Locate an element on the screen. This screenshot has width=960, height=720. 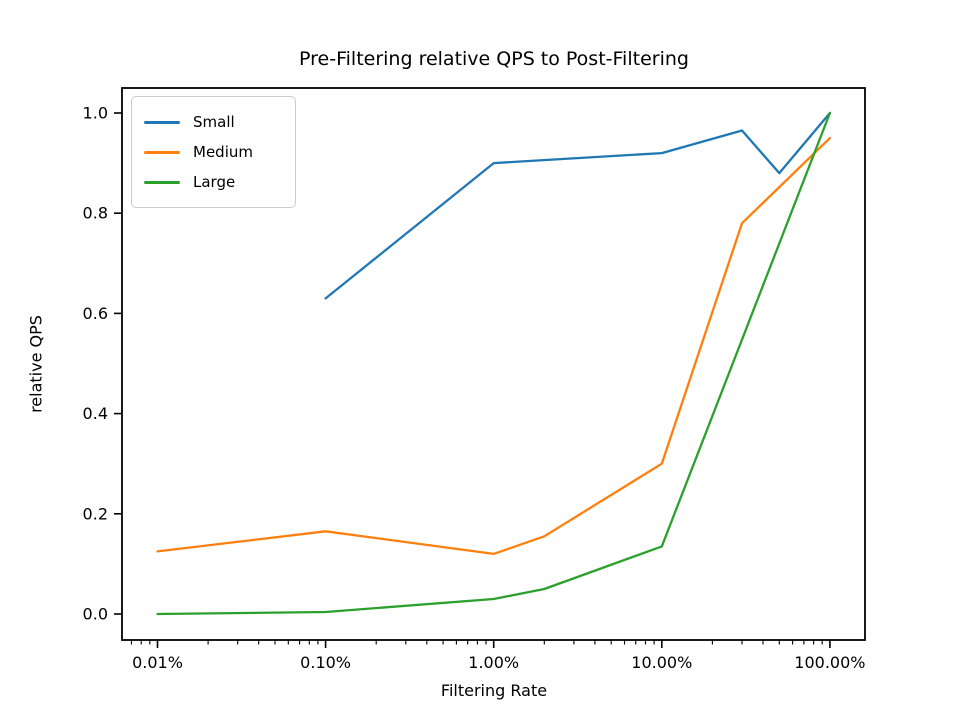
legend-label-large: Large is located at coordinates (214, 182).